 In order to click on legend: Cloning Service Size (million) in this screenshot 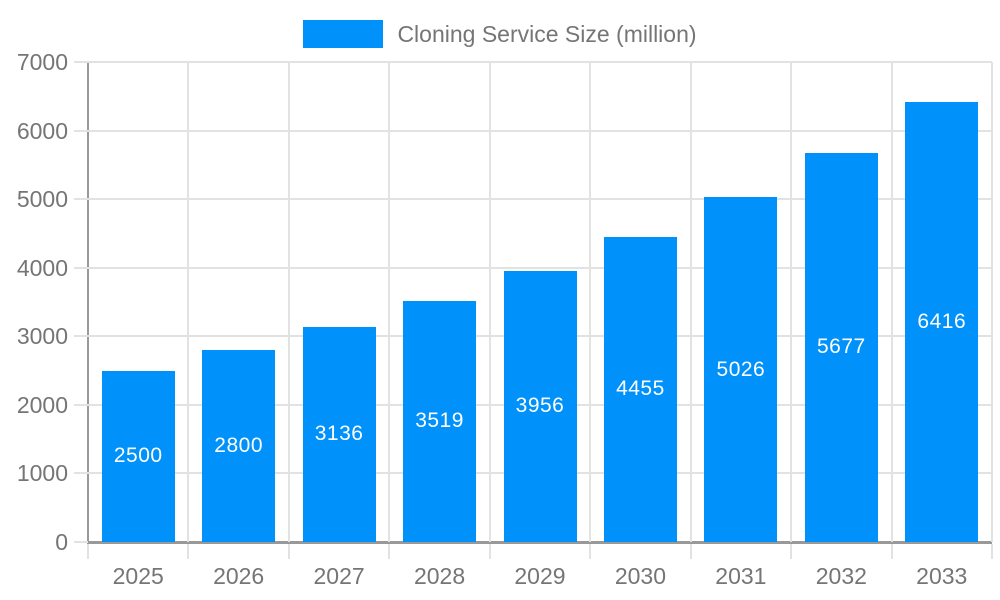, I will do `click(500, 34)`.